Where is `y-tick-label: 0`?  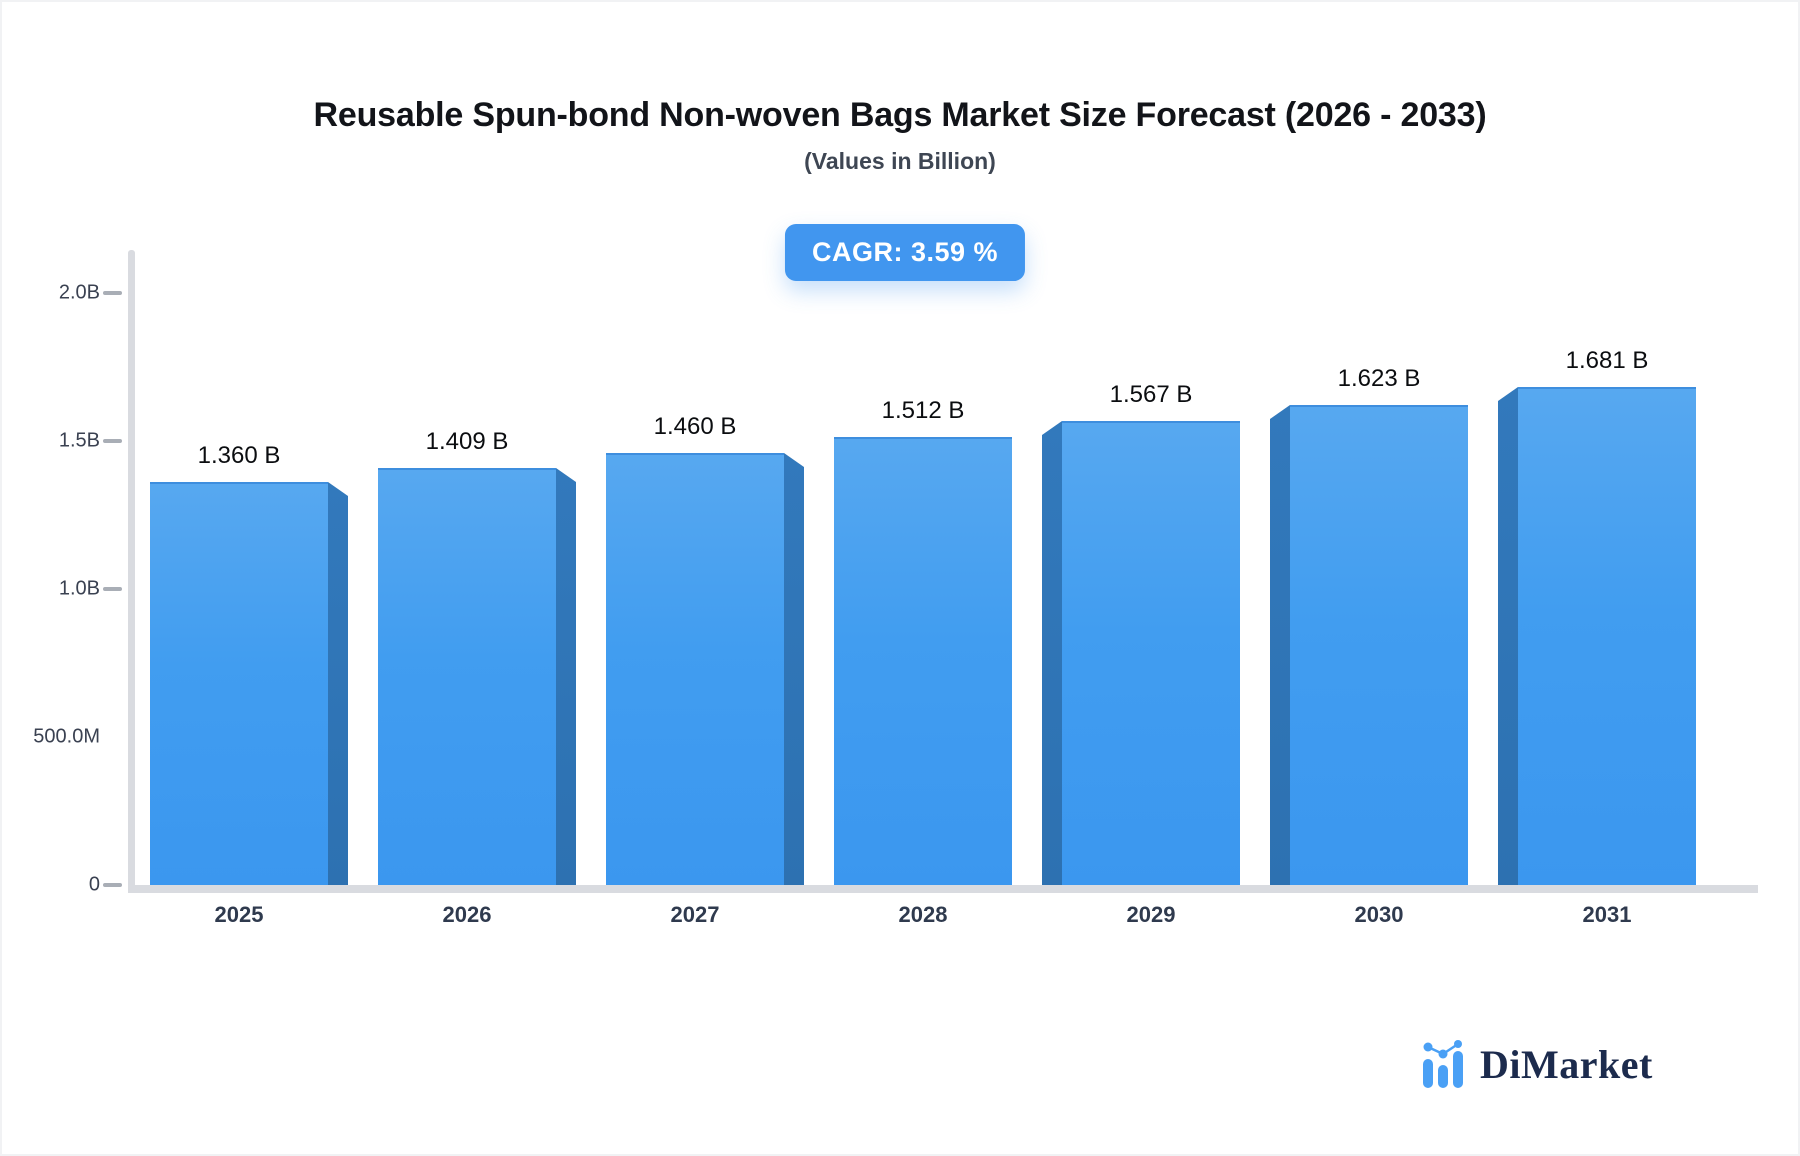
y-tick-label: 0 is located at coordinates (94, 884).